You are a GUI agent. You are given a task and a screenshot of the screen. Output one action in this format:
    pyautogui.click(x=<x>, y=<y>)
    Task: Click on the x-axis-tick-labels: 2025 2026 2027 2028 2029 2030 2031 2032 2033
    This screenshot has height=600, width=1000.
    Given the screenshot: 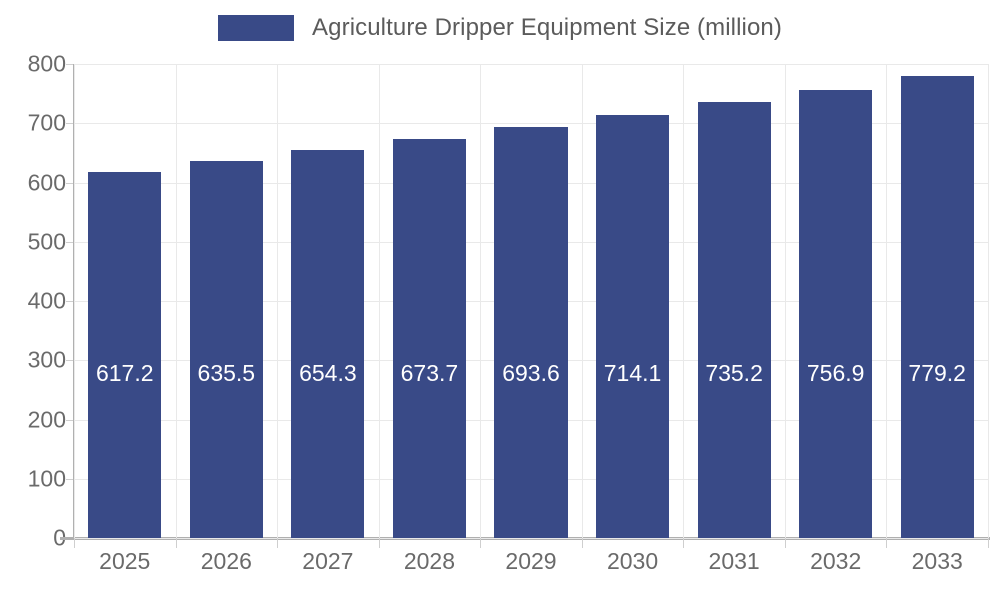 What is the action you would take?
    pyautogui.click(x=531, y=566)
    